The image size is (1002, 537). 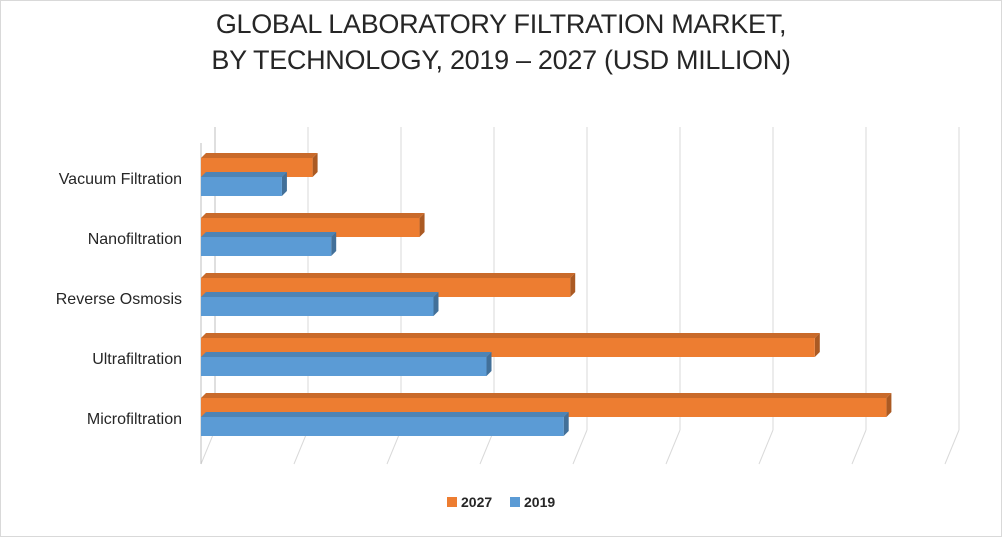 I want to click on category-label: Reverse Osmosis, so click(x=119, y=299).